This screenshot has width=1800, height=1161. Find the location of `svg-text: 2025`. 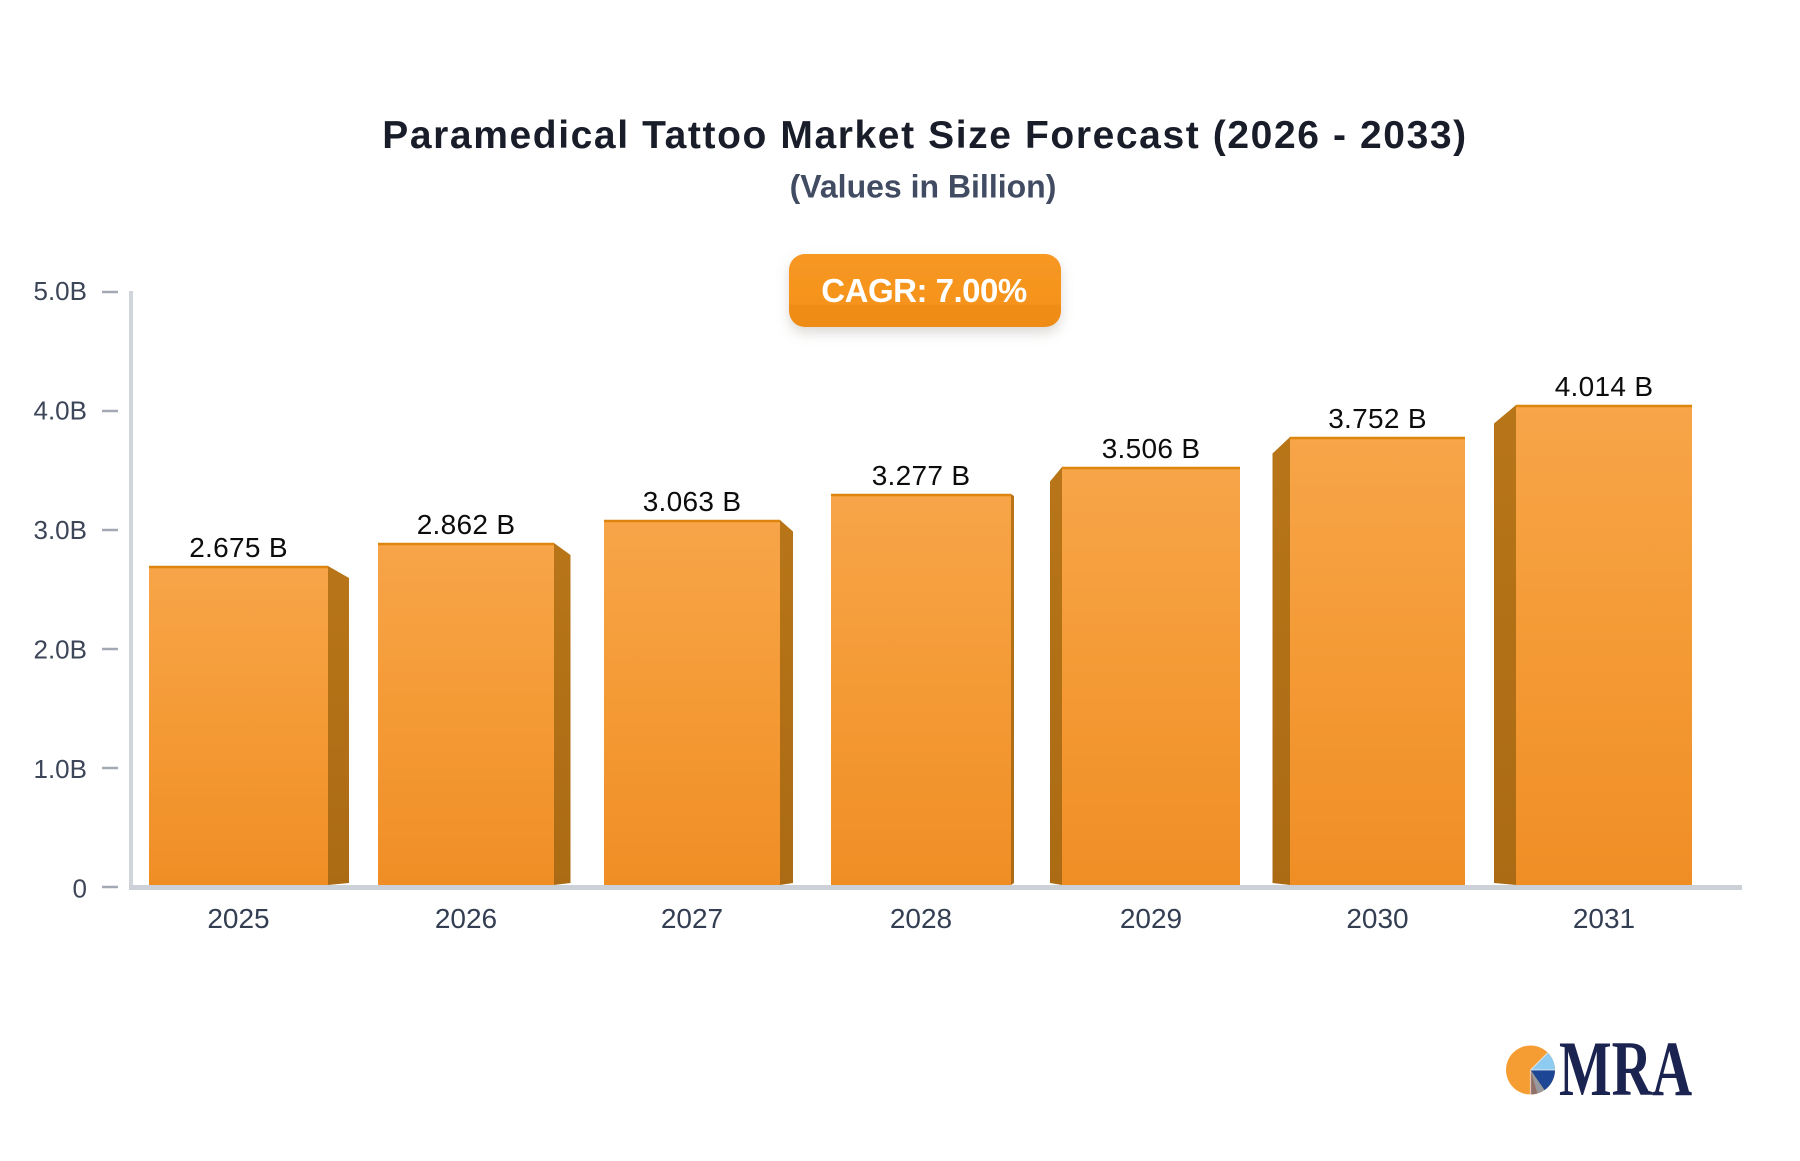

svg-text: 2025 is located at coordinates (238, 918).